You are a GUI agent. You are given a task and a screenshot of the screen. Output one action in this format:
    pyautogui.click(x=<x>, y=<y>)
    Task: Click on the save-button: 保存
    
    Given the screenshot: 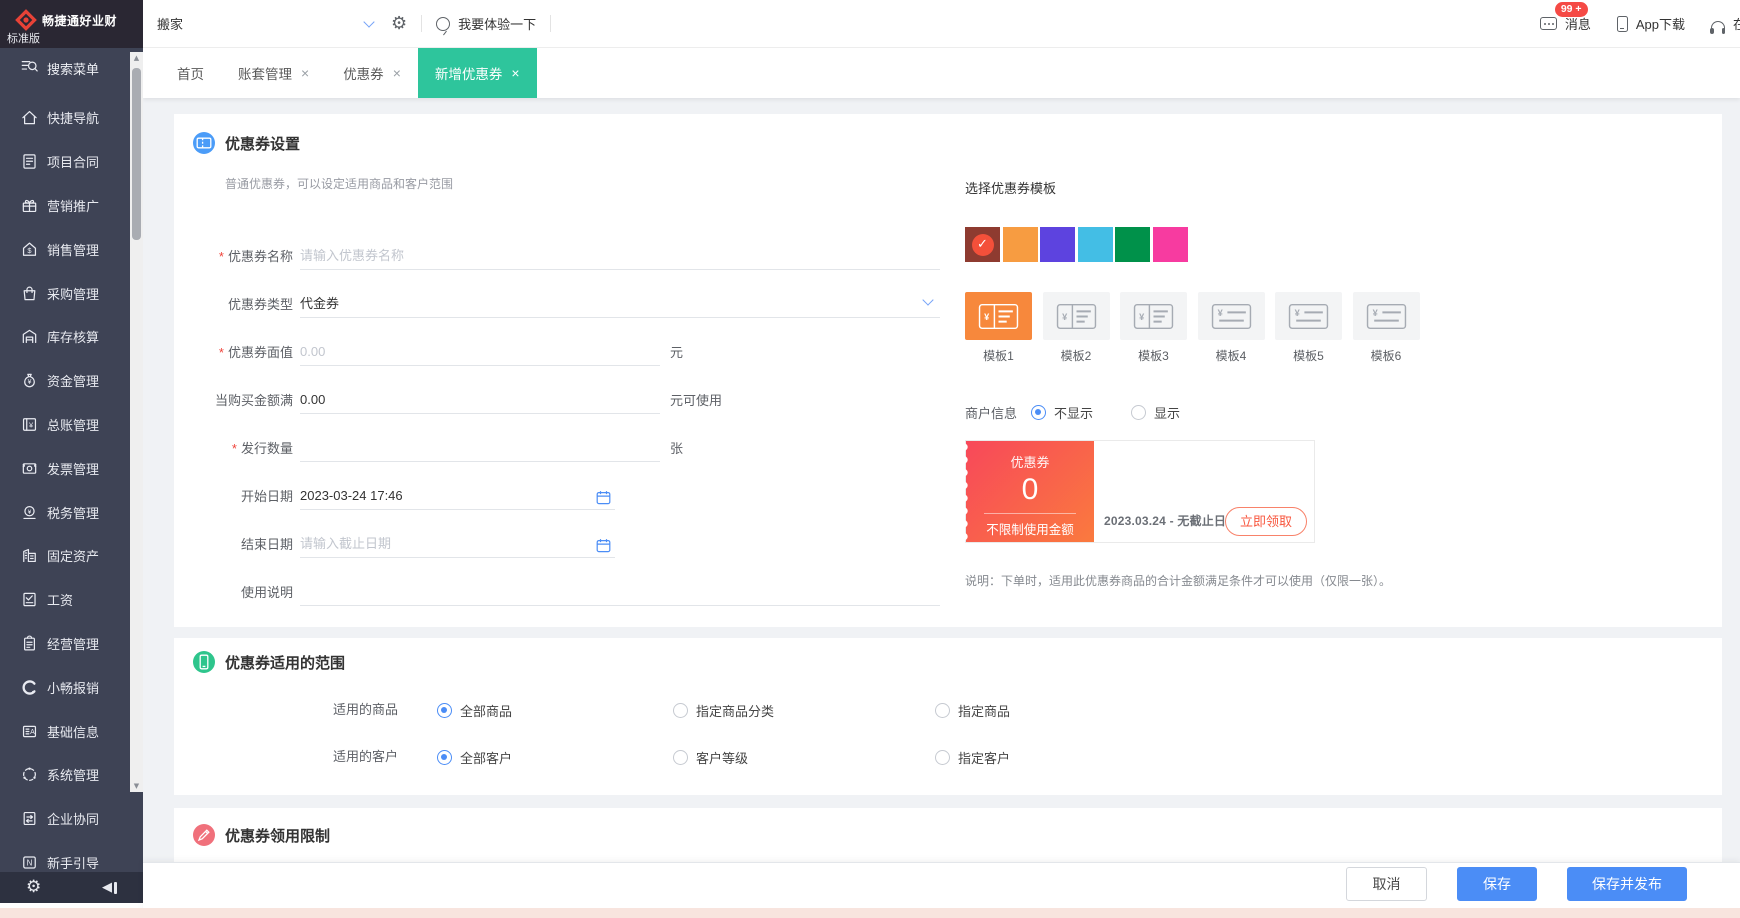 What is the action you would take?
    pyautogui.click(x=1497, y=884)
    